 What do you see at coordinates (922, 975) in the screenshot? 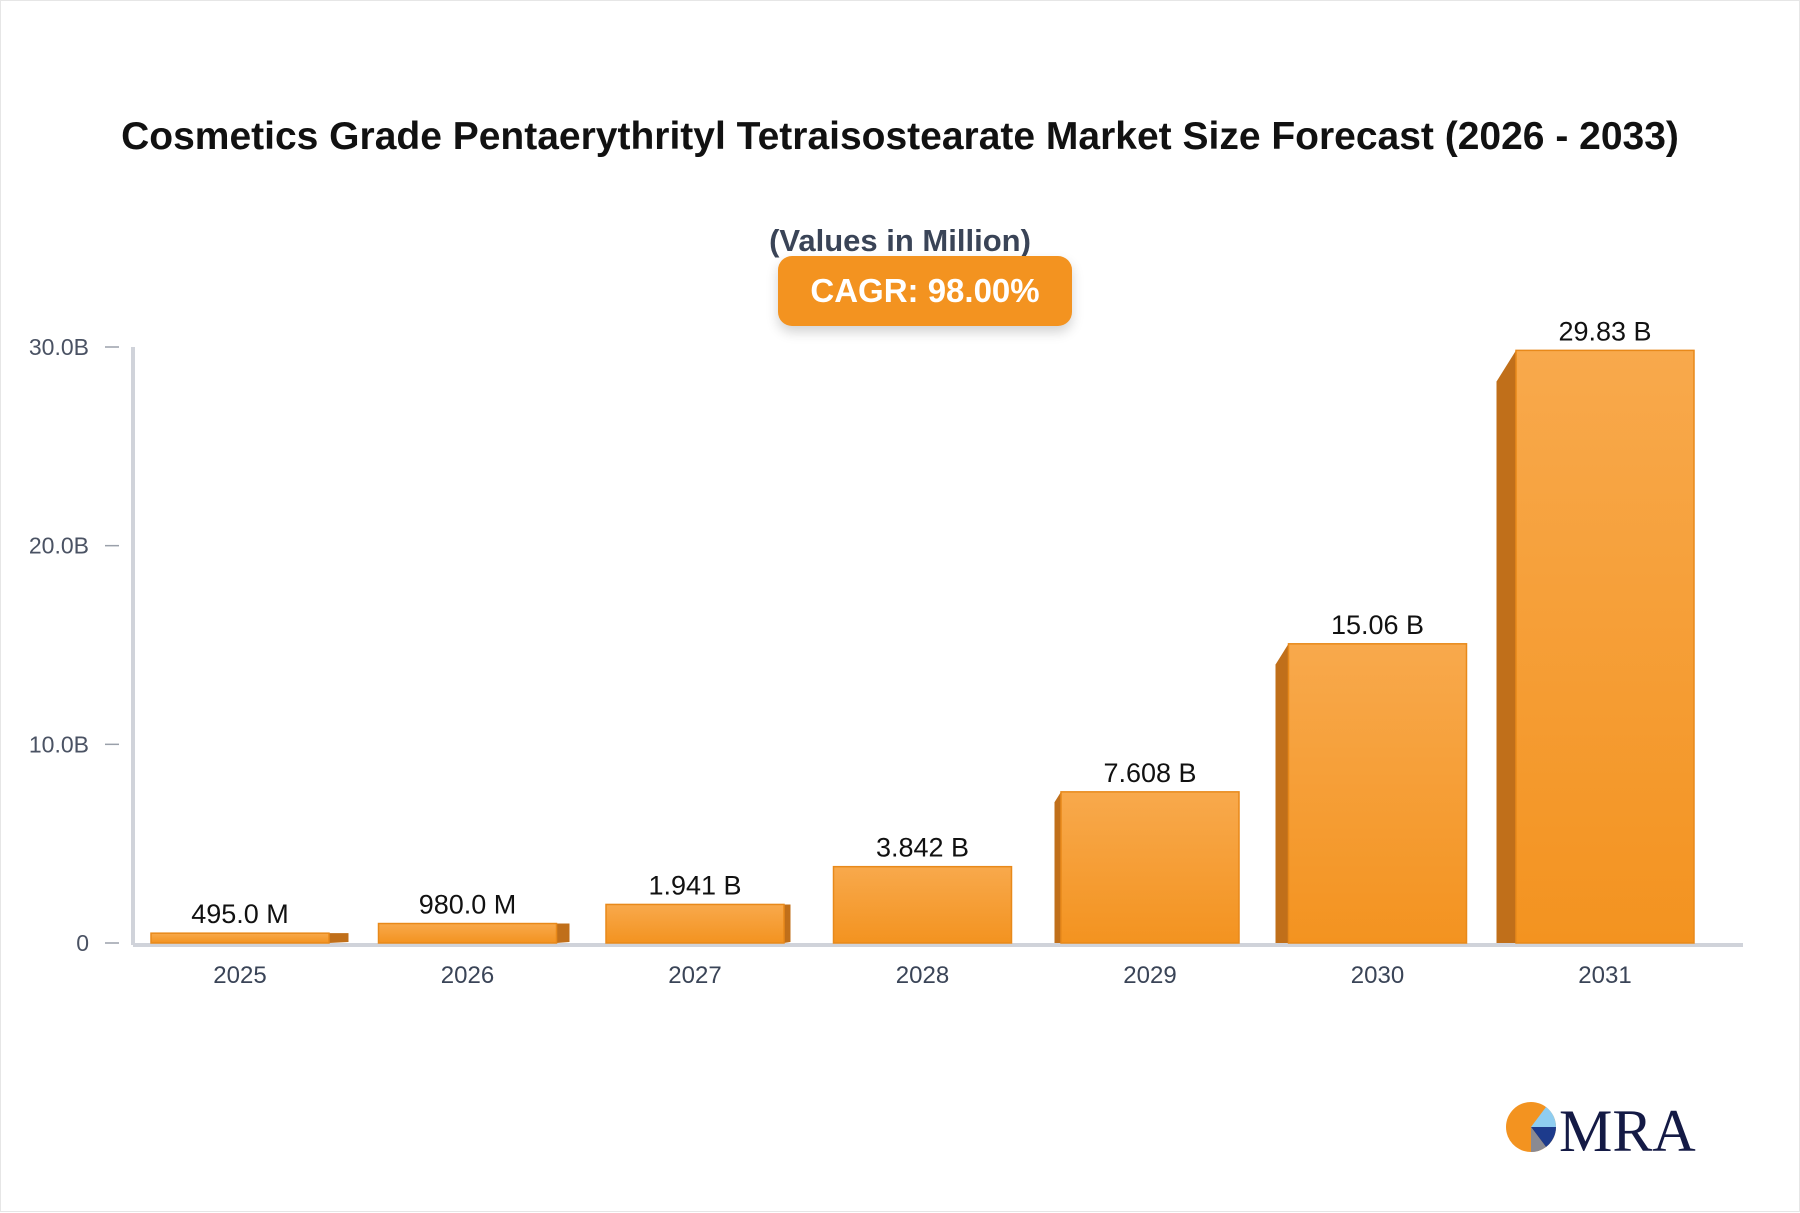
I see `x-tick-label: 2028` at bounding box center [922, 975].